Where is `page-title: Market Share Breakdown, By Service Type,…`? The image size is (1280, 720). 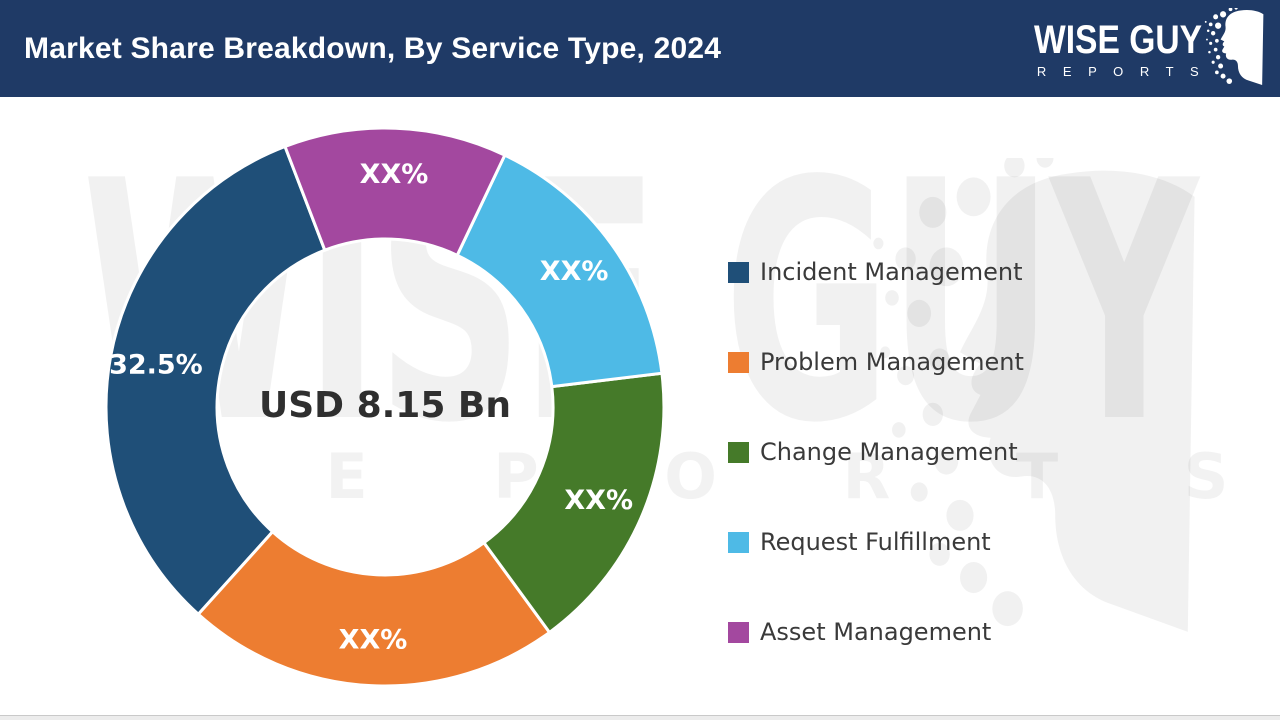
page-title: Market Share Breakdown, By Service Type,… is located at coordinates (373, 48).